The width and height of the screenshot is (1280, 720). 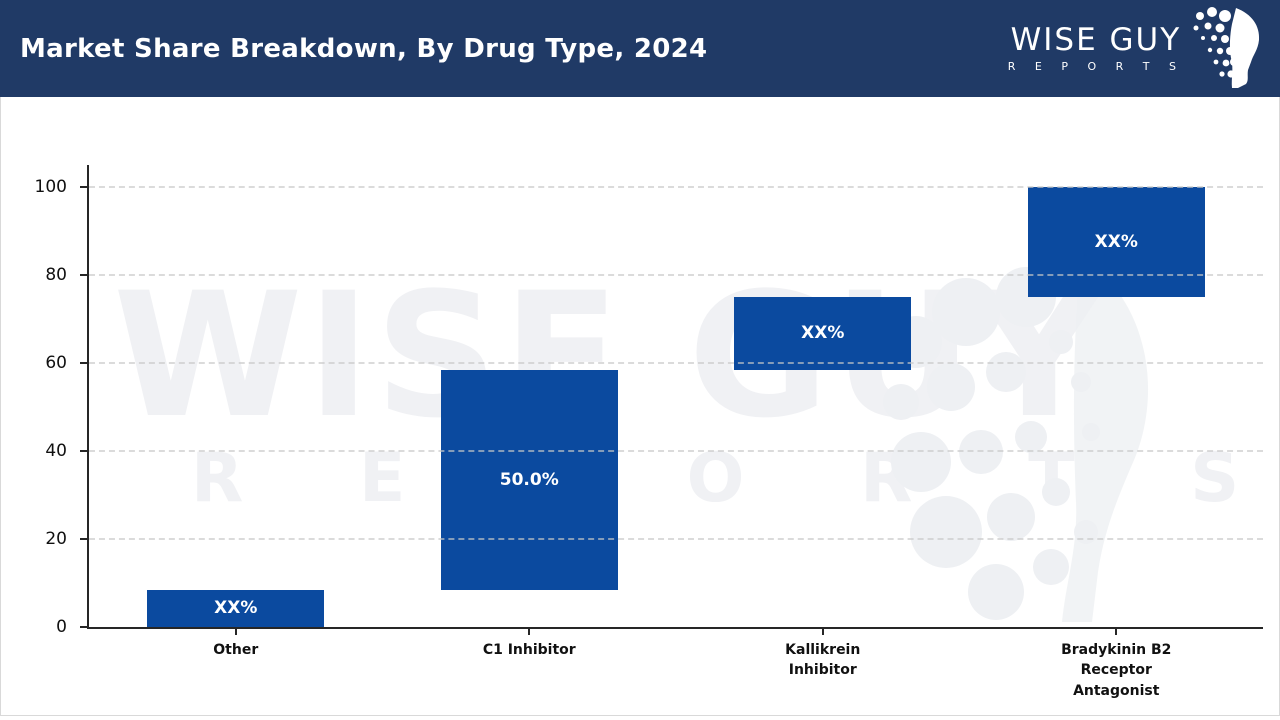 What do you see at coordinates (236, 650) in the screenshot?
I see `category-label: Other` at bounding box center [236, 650].